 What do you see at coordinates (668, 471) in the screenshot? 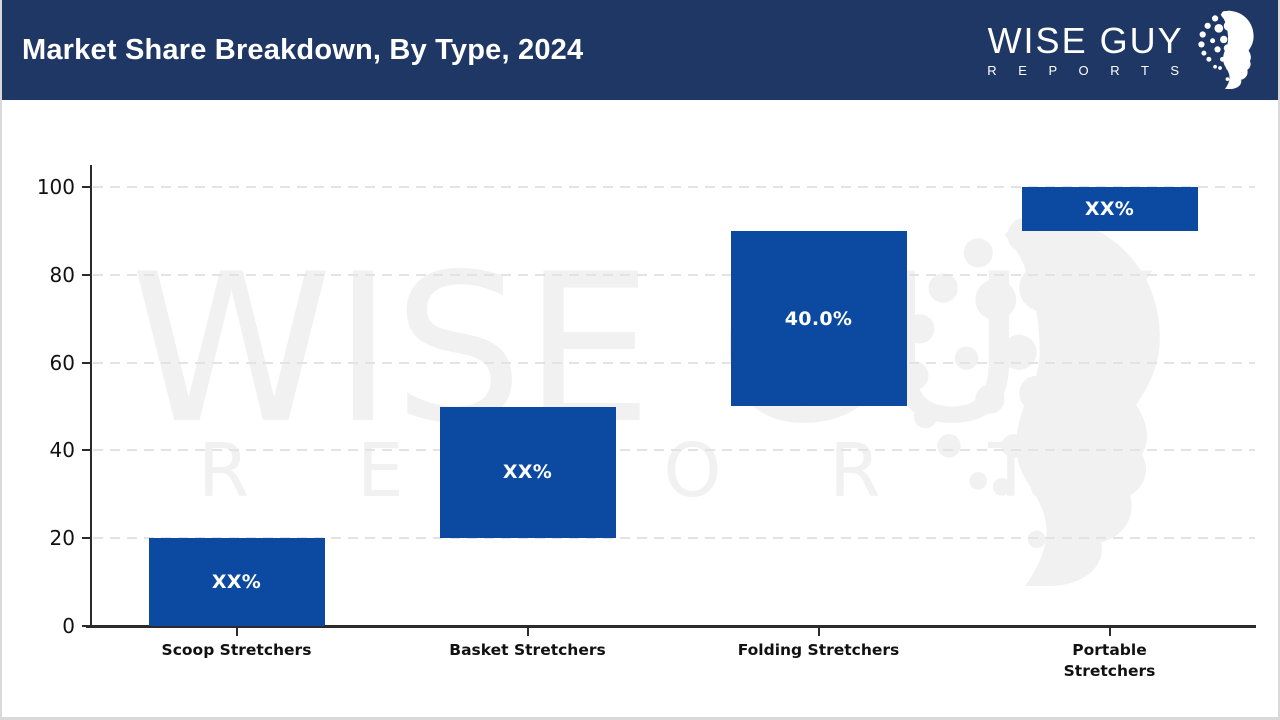
I see `watermark-text-line2: R E P O R T S` at bounding box center [668, 471].